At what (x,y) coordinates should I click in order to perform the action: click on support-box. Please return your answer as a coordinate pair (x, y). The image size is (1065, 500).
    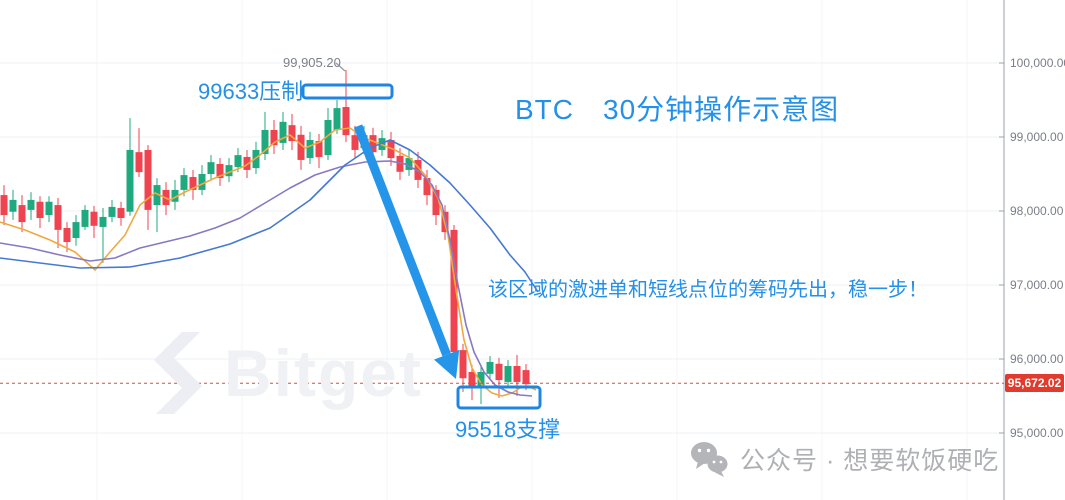
    Looking at the image, I should click on (499, 397).